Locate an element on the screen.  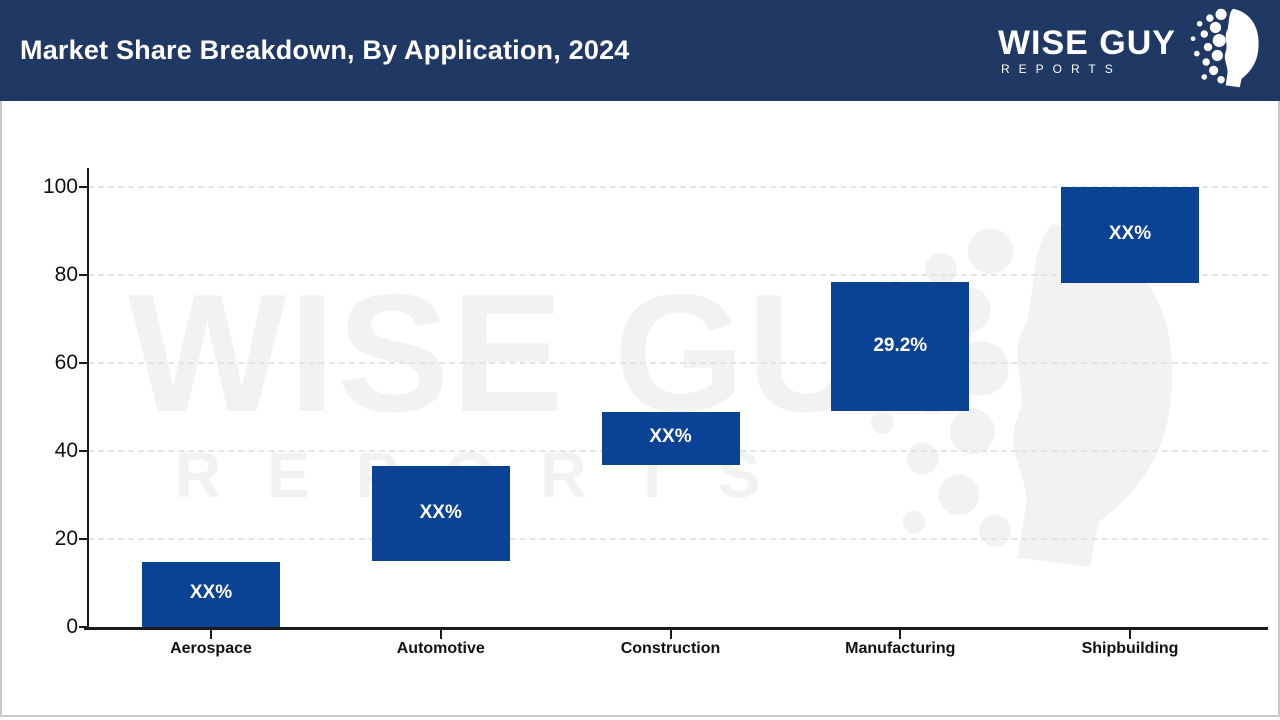
logo-text: WISE GUY REPORTS is located at coordinates (1087, 51).